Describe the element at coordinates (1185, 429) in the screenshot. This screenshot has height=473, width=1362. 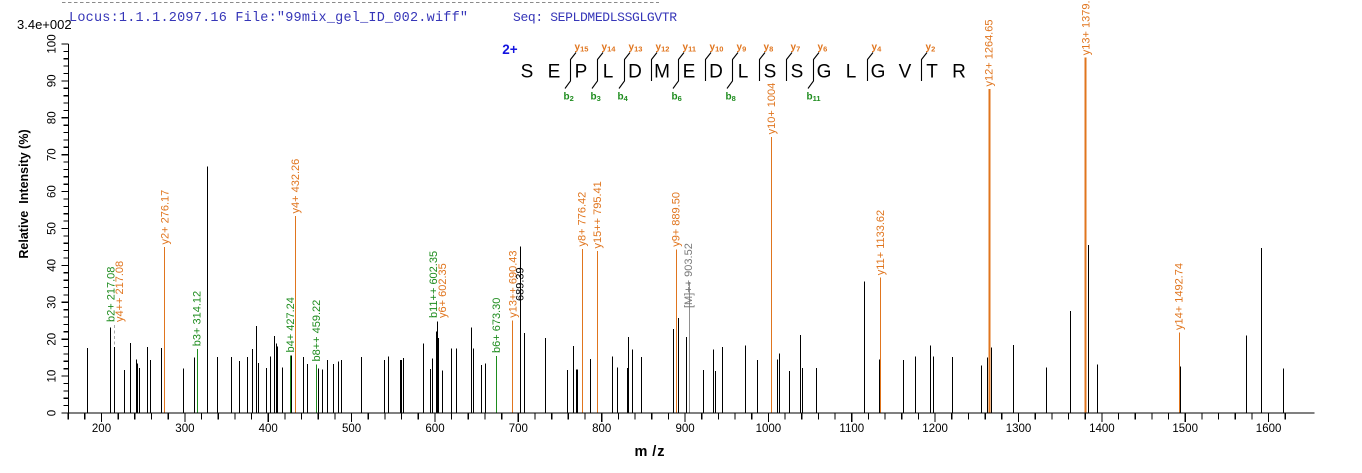
I see `svg-text: 1500` at that location.